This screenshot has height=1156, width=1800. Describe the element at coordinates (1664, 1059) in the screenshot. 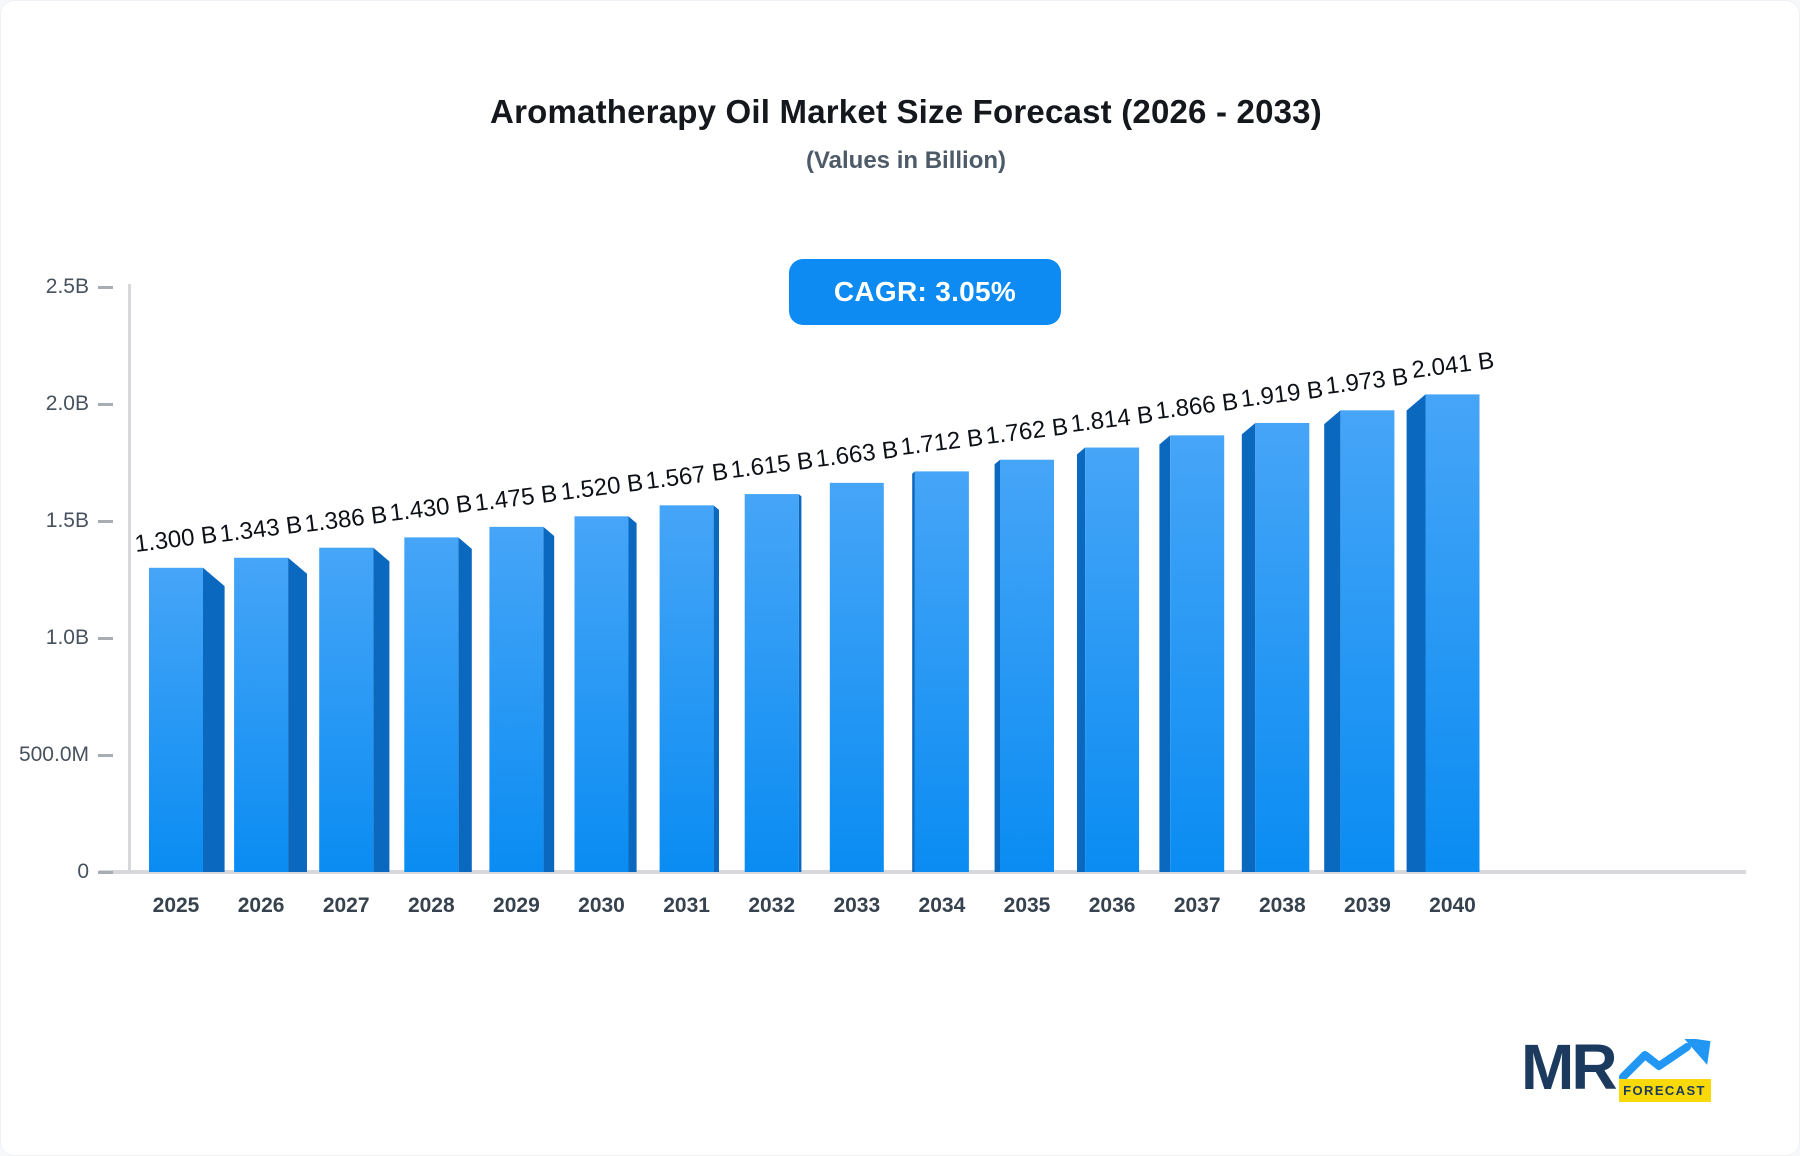

I see `trend-arrow-icon` at that location.